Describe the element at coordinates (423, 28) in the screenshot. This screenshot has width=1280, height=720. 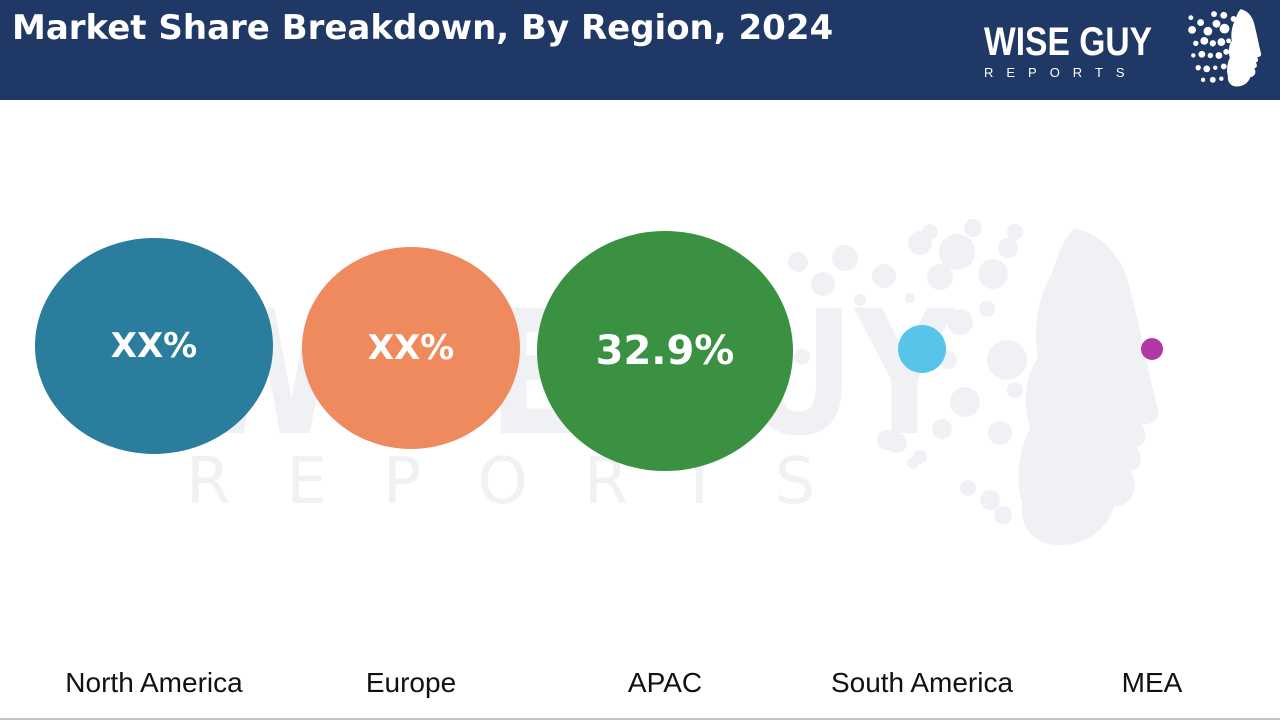
I see `page-title: Market Share Breakdown, By Region, 2024` at that location.